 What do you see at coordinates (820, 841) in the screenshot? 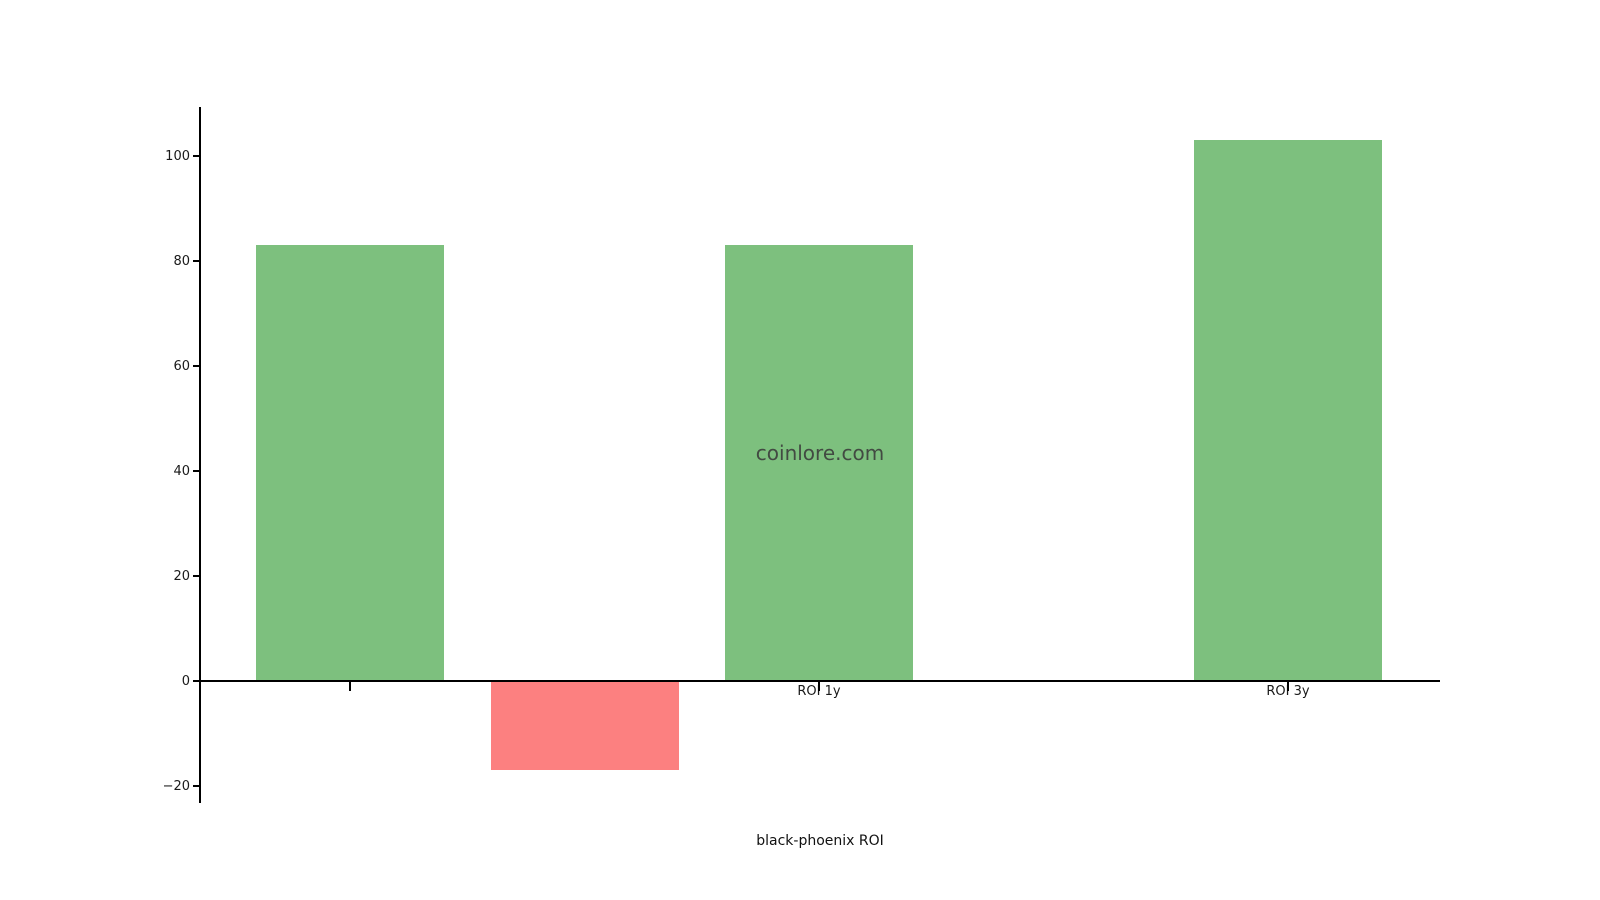
I see `chart-title: black-phoenix ROI` at bounding box center [820, 841].